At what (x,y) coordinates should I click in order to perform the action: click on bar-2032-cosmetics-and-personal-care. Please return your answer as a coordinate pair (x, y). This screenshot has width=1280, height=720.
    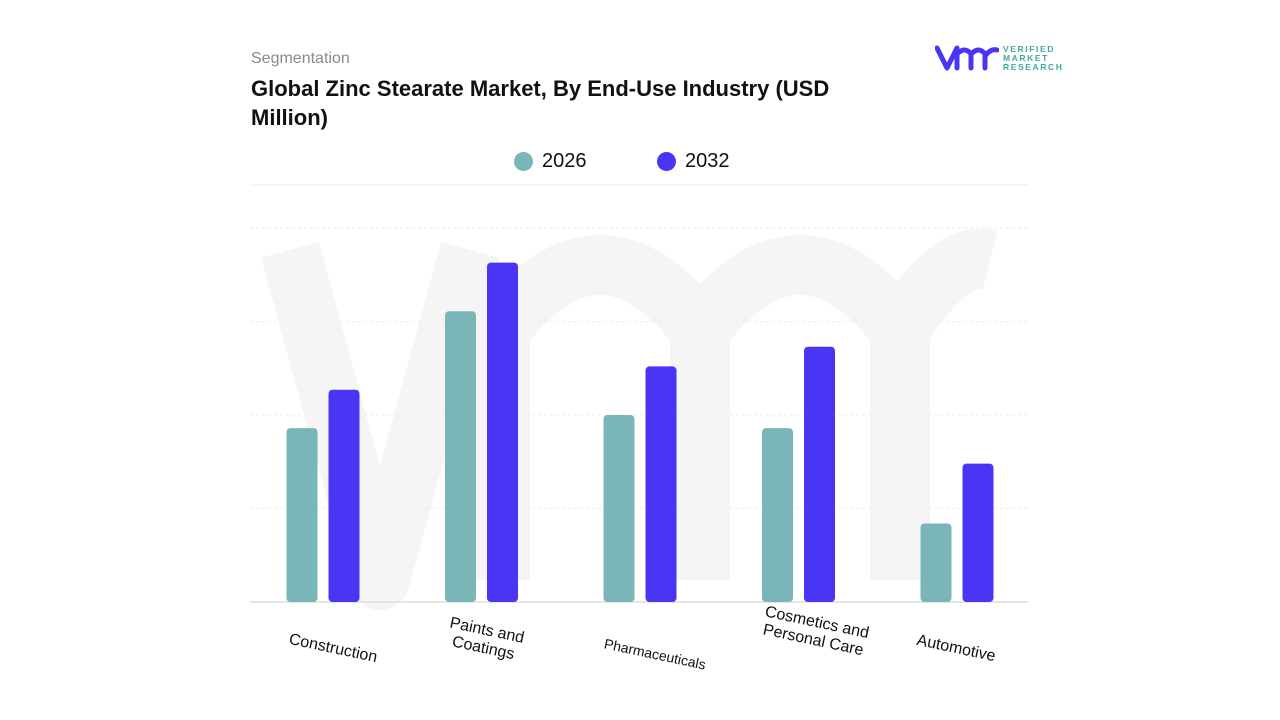
    Looking at the image, I should click on (819, 474).